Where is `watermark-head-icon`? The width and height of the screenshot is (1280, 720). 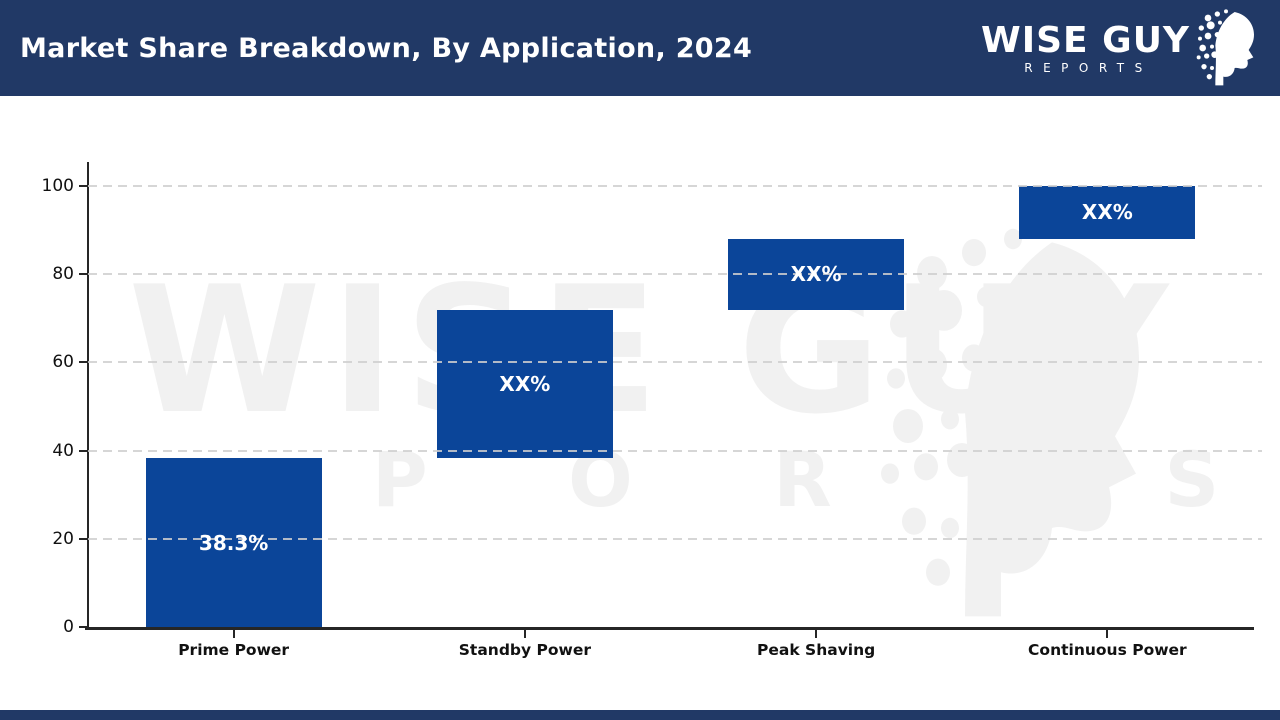
watermark-head-icon is located at coordinates (1010, 422).